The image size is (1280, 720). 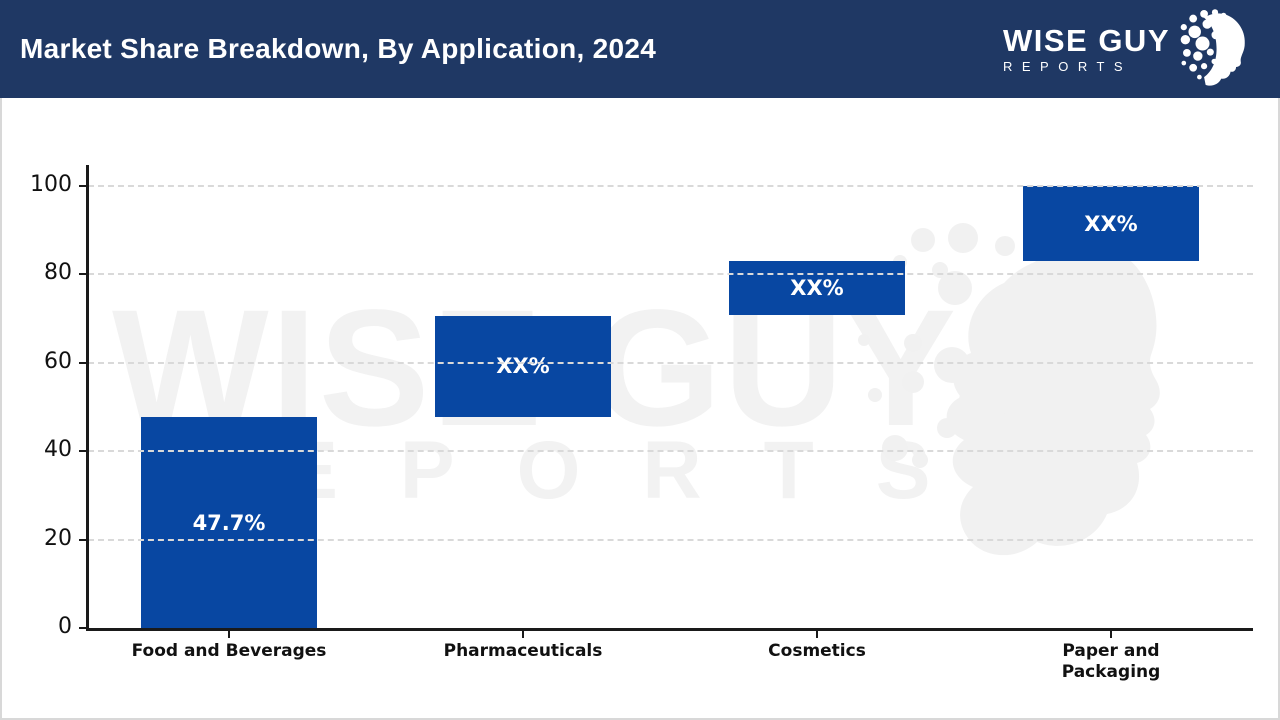 What do you see at coordinates (87, 398) in the screenshot?
I see `y-axis` at bounding box center [87, 398].